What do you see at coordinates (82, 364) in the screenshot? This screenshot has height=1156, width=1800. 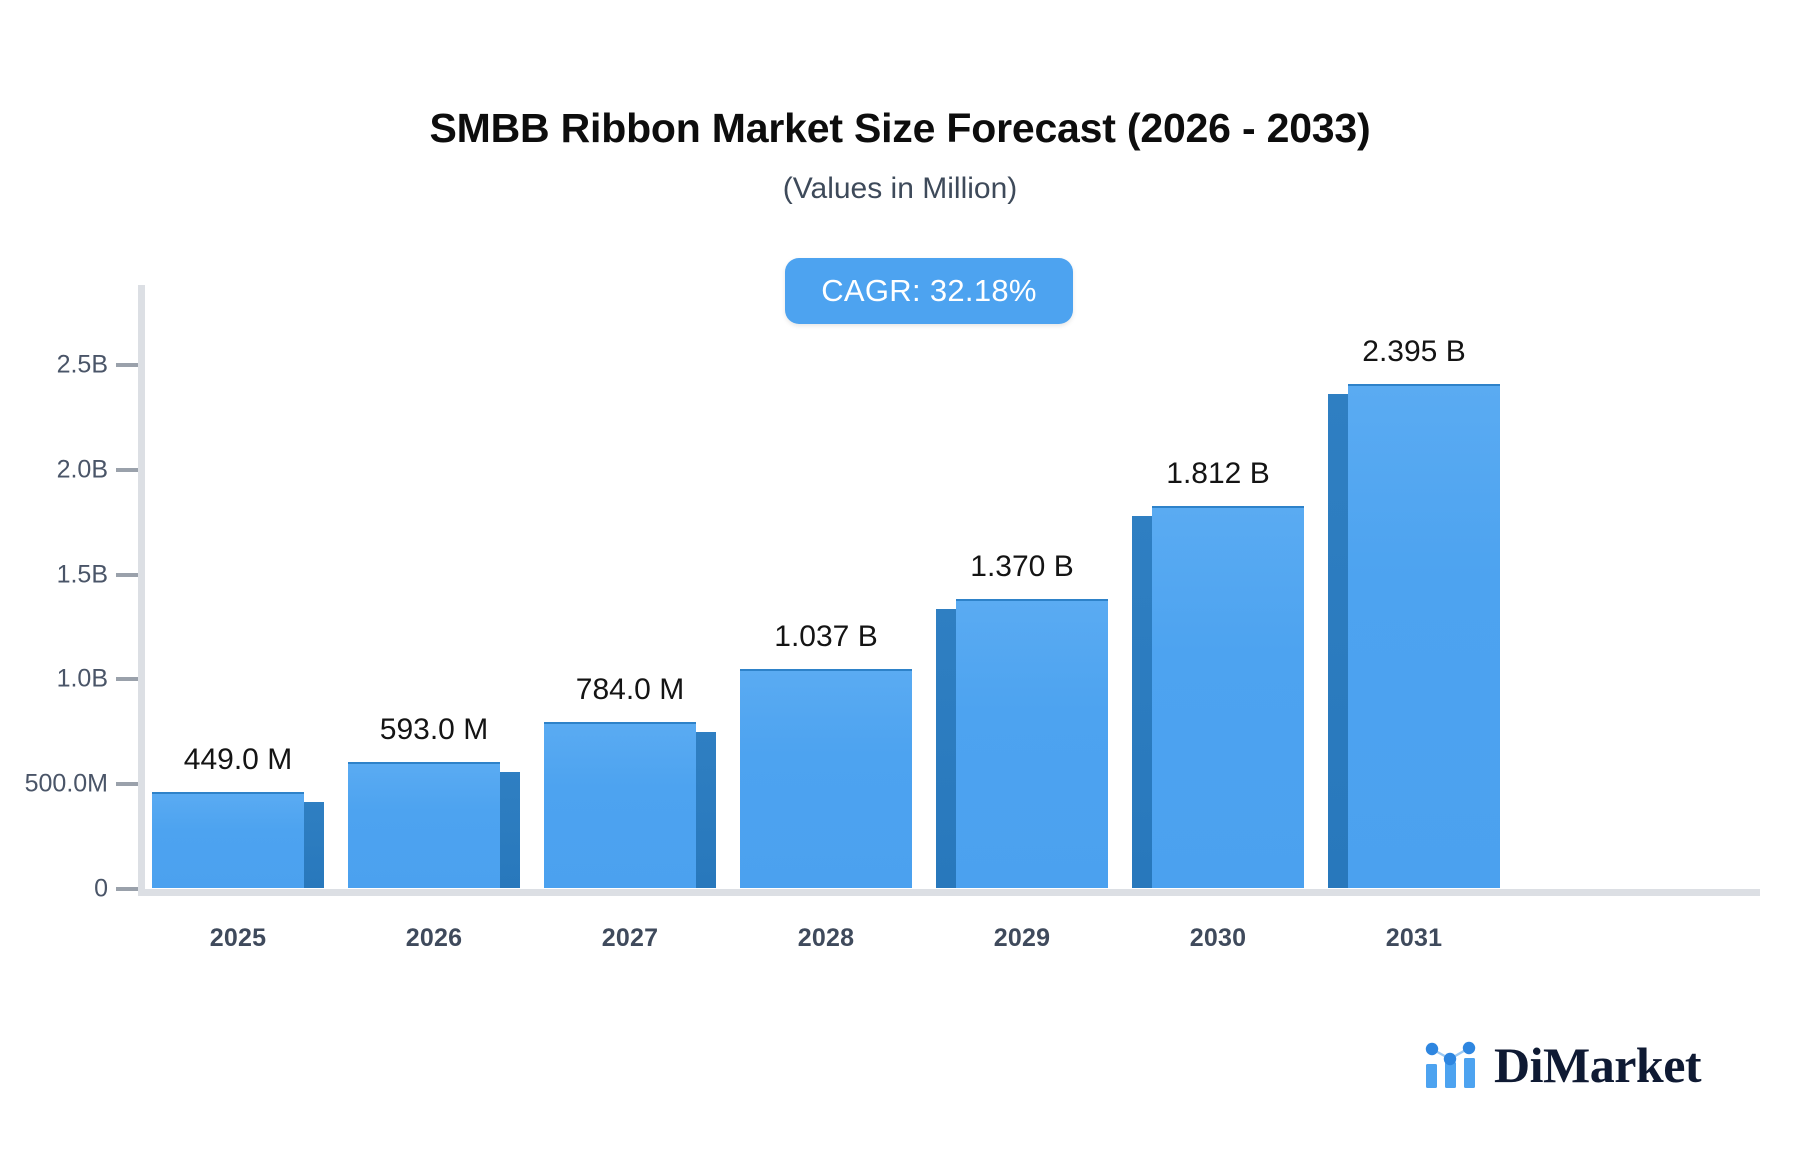 I see `y-axis-tick-label: 2.5B` at bounding box center [82, 364].